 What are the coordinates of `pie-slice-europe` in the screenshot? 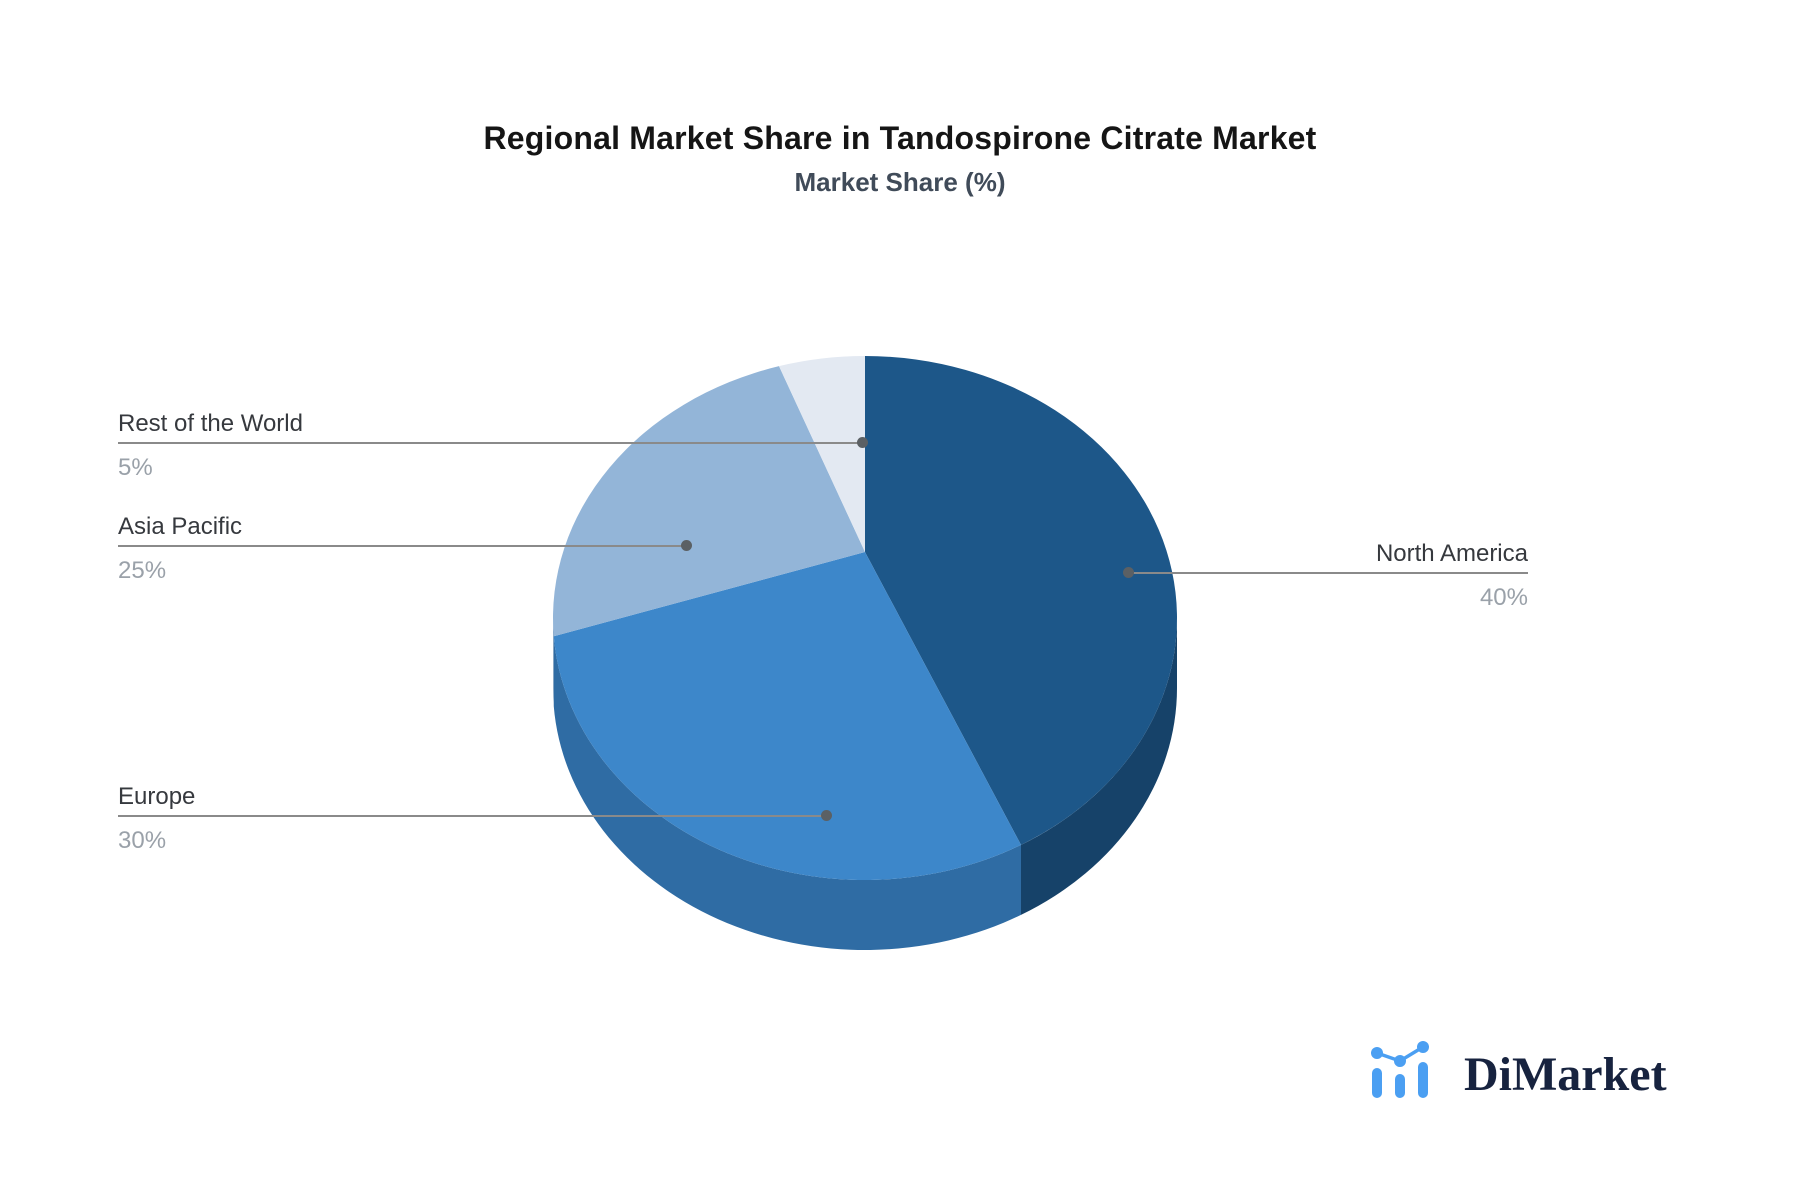 It's located at (787, 716).